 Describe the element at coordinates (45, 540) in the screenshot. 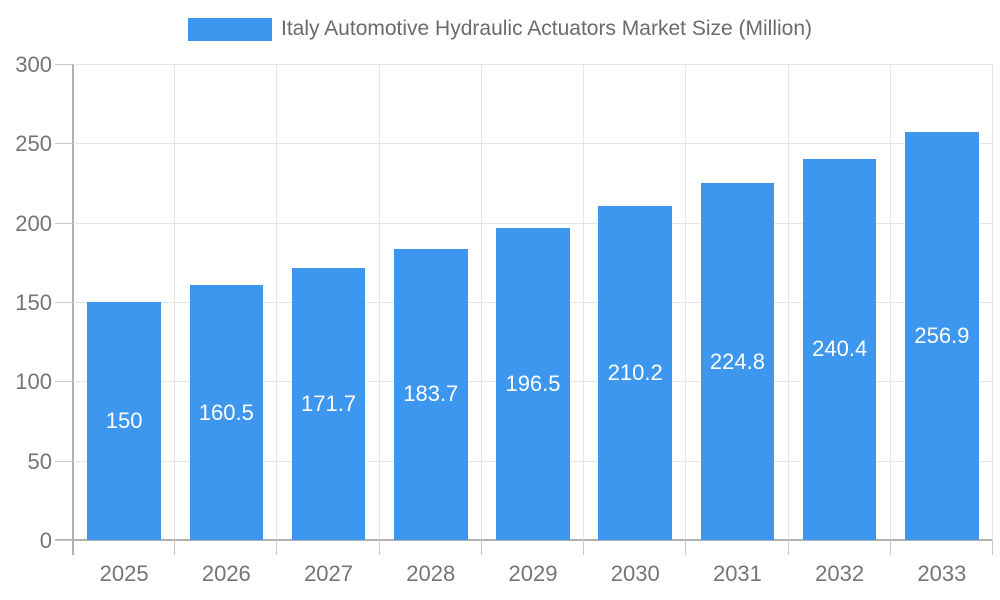

I see `y-axis-label: 0` at that location.